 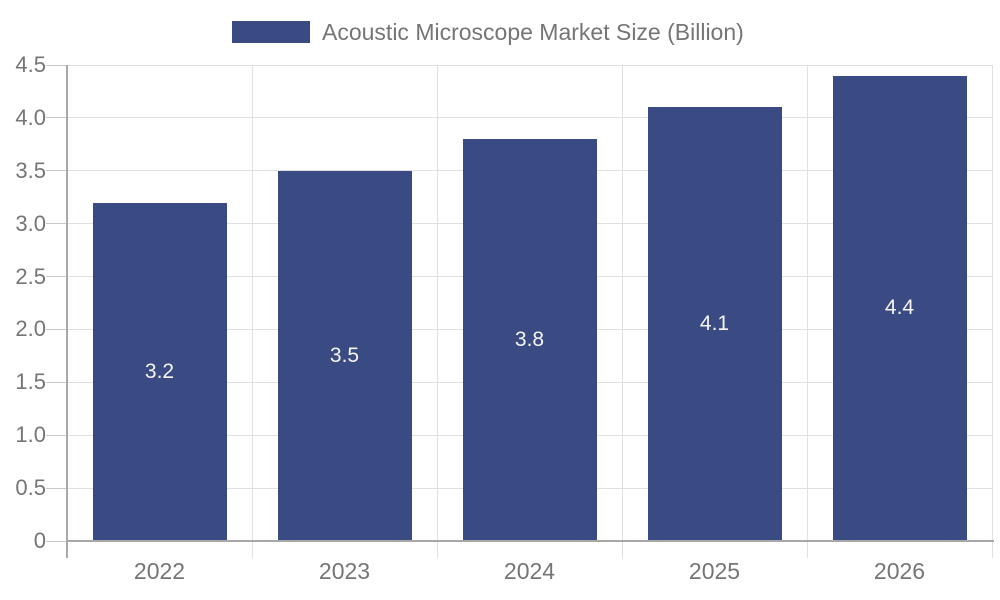 I want to click on bar-value-label: 3.5, so click(x=344, y=355).